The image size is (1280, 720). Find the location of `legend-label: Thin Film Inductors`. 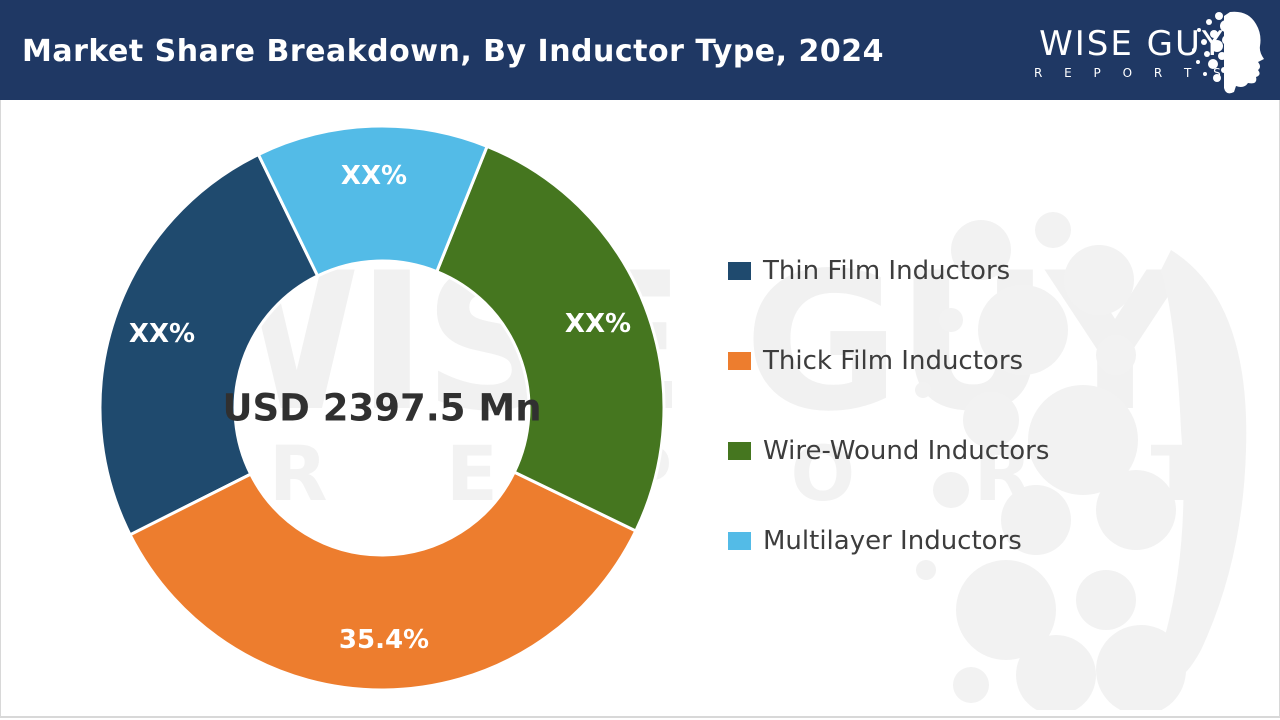

legend-label: Thin Film Inductors is located at coordinates (887, 271).